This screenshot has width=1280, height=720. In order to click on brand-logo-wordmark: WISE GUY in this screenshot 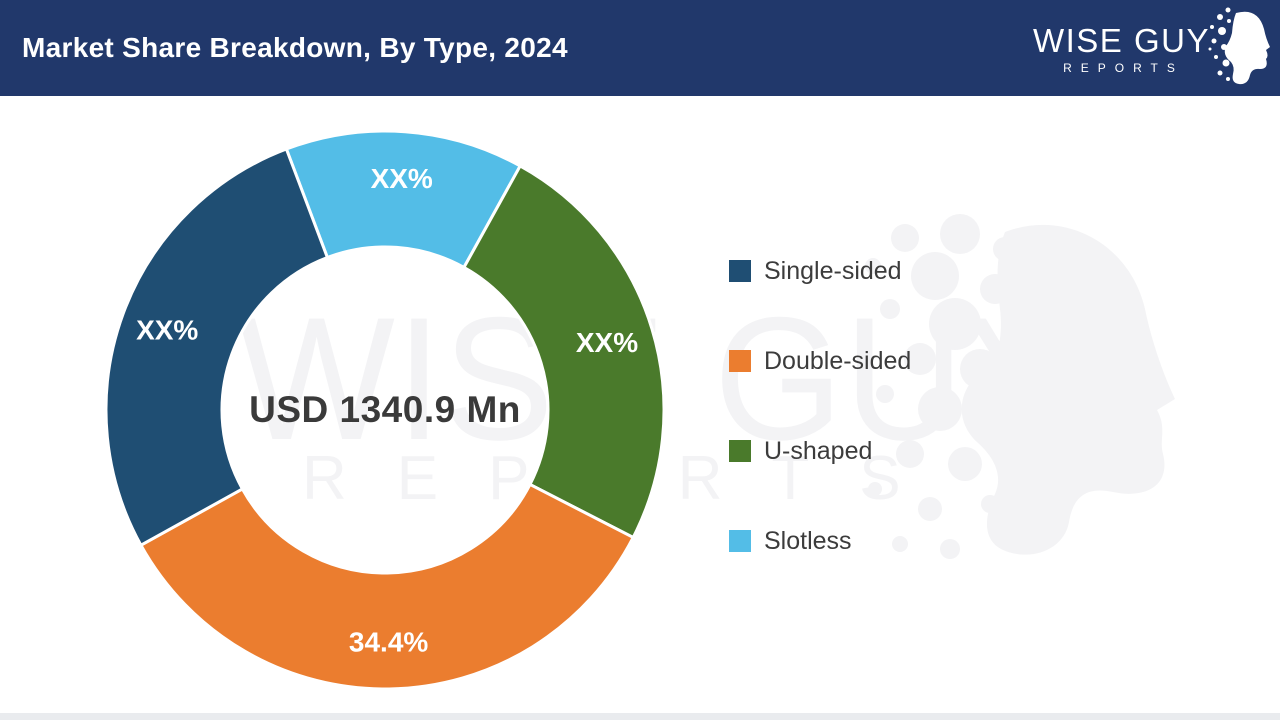, I will do `click(1121, 40)`.